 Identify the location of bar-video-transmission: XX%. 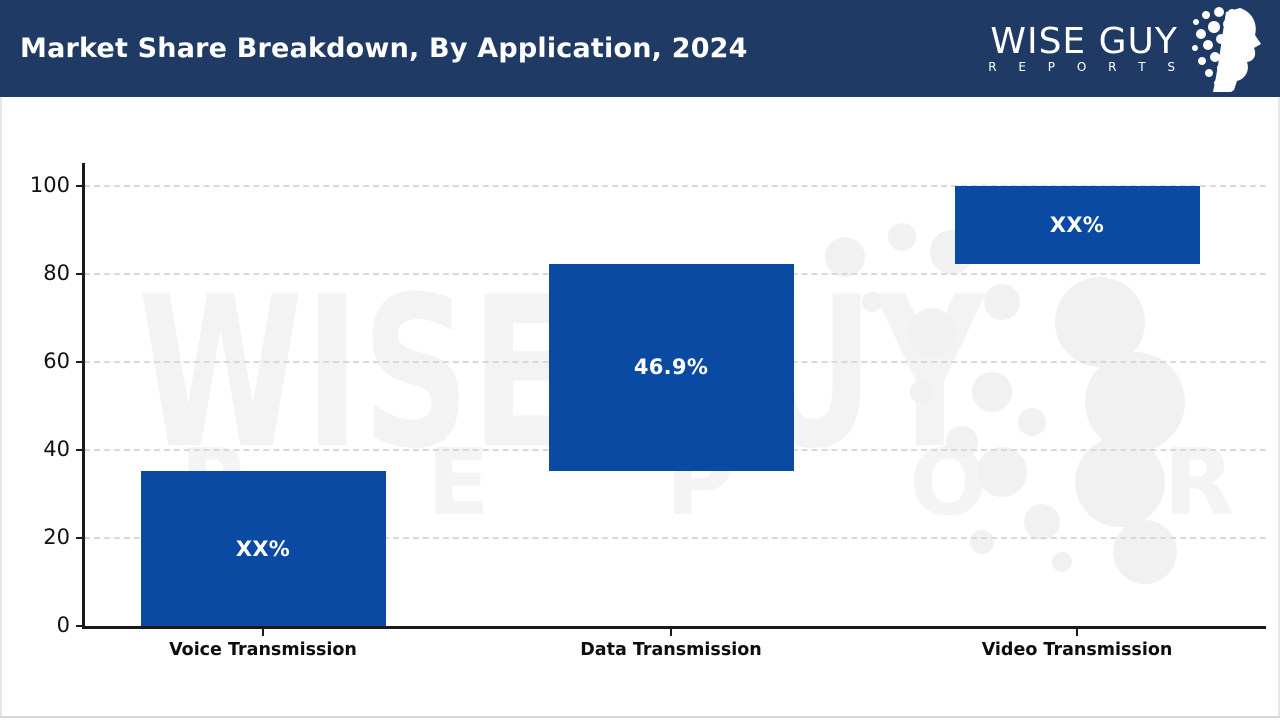
(1077, 225).